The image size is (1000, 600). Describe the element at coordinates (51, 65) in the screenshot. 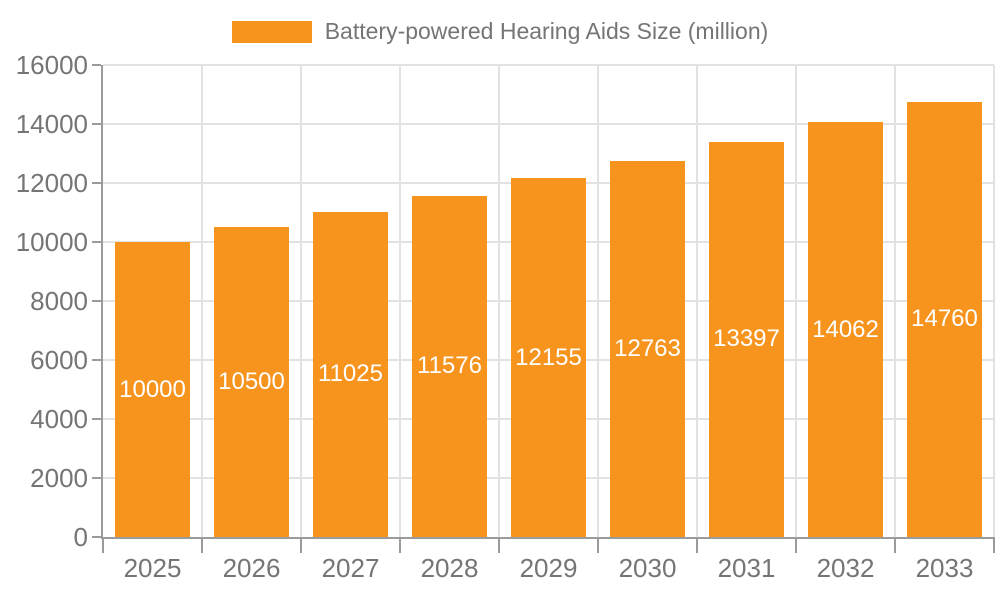

I see `y-axis-label: 16000` at that location.